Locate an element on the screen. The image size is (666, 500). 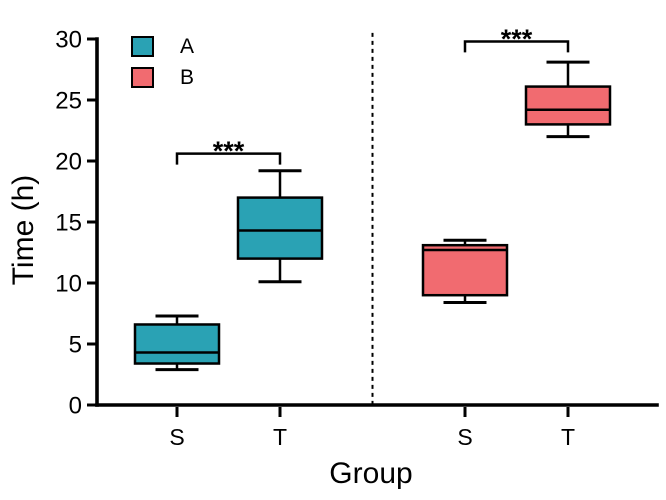
significance-stars-1: *** is located at coordinates (229, 151).